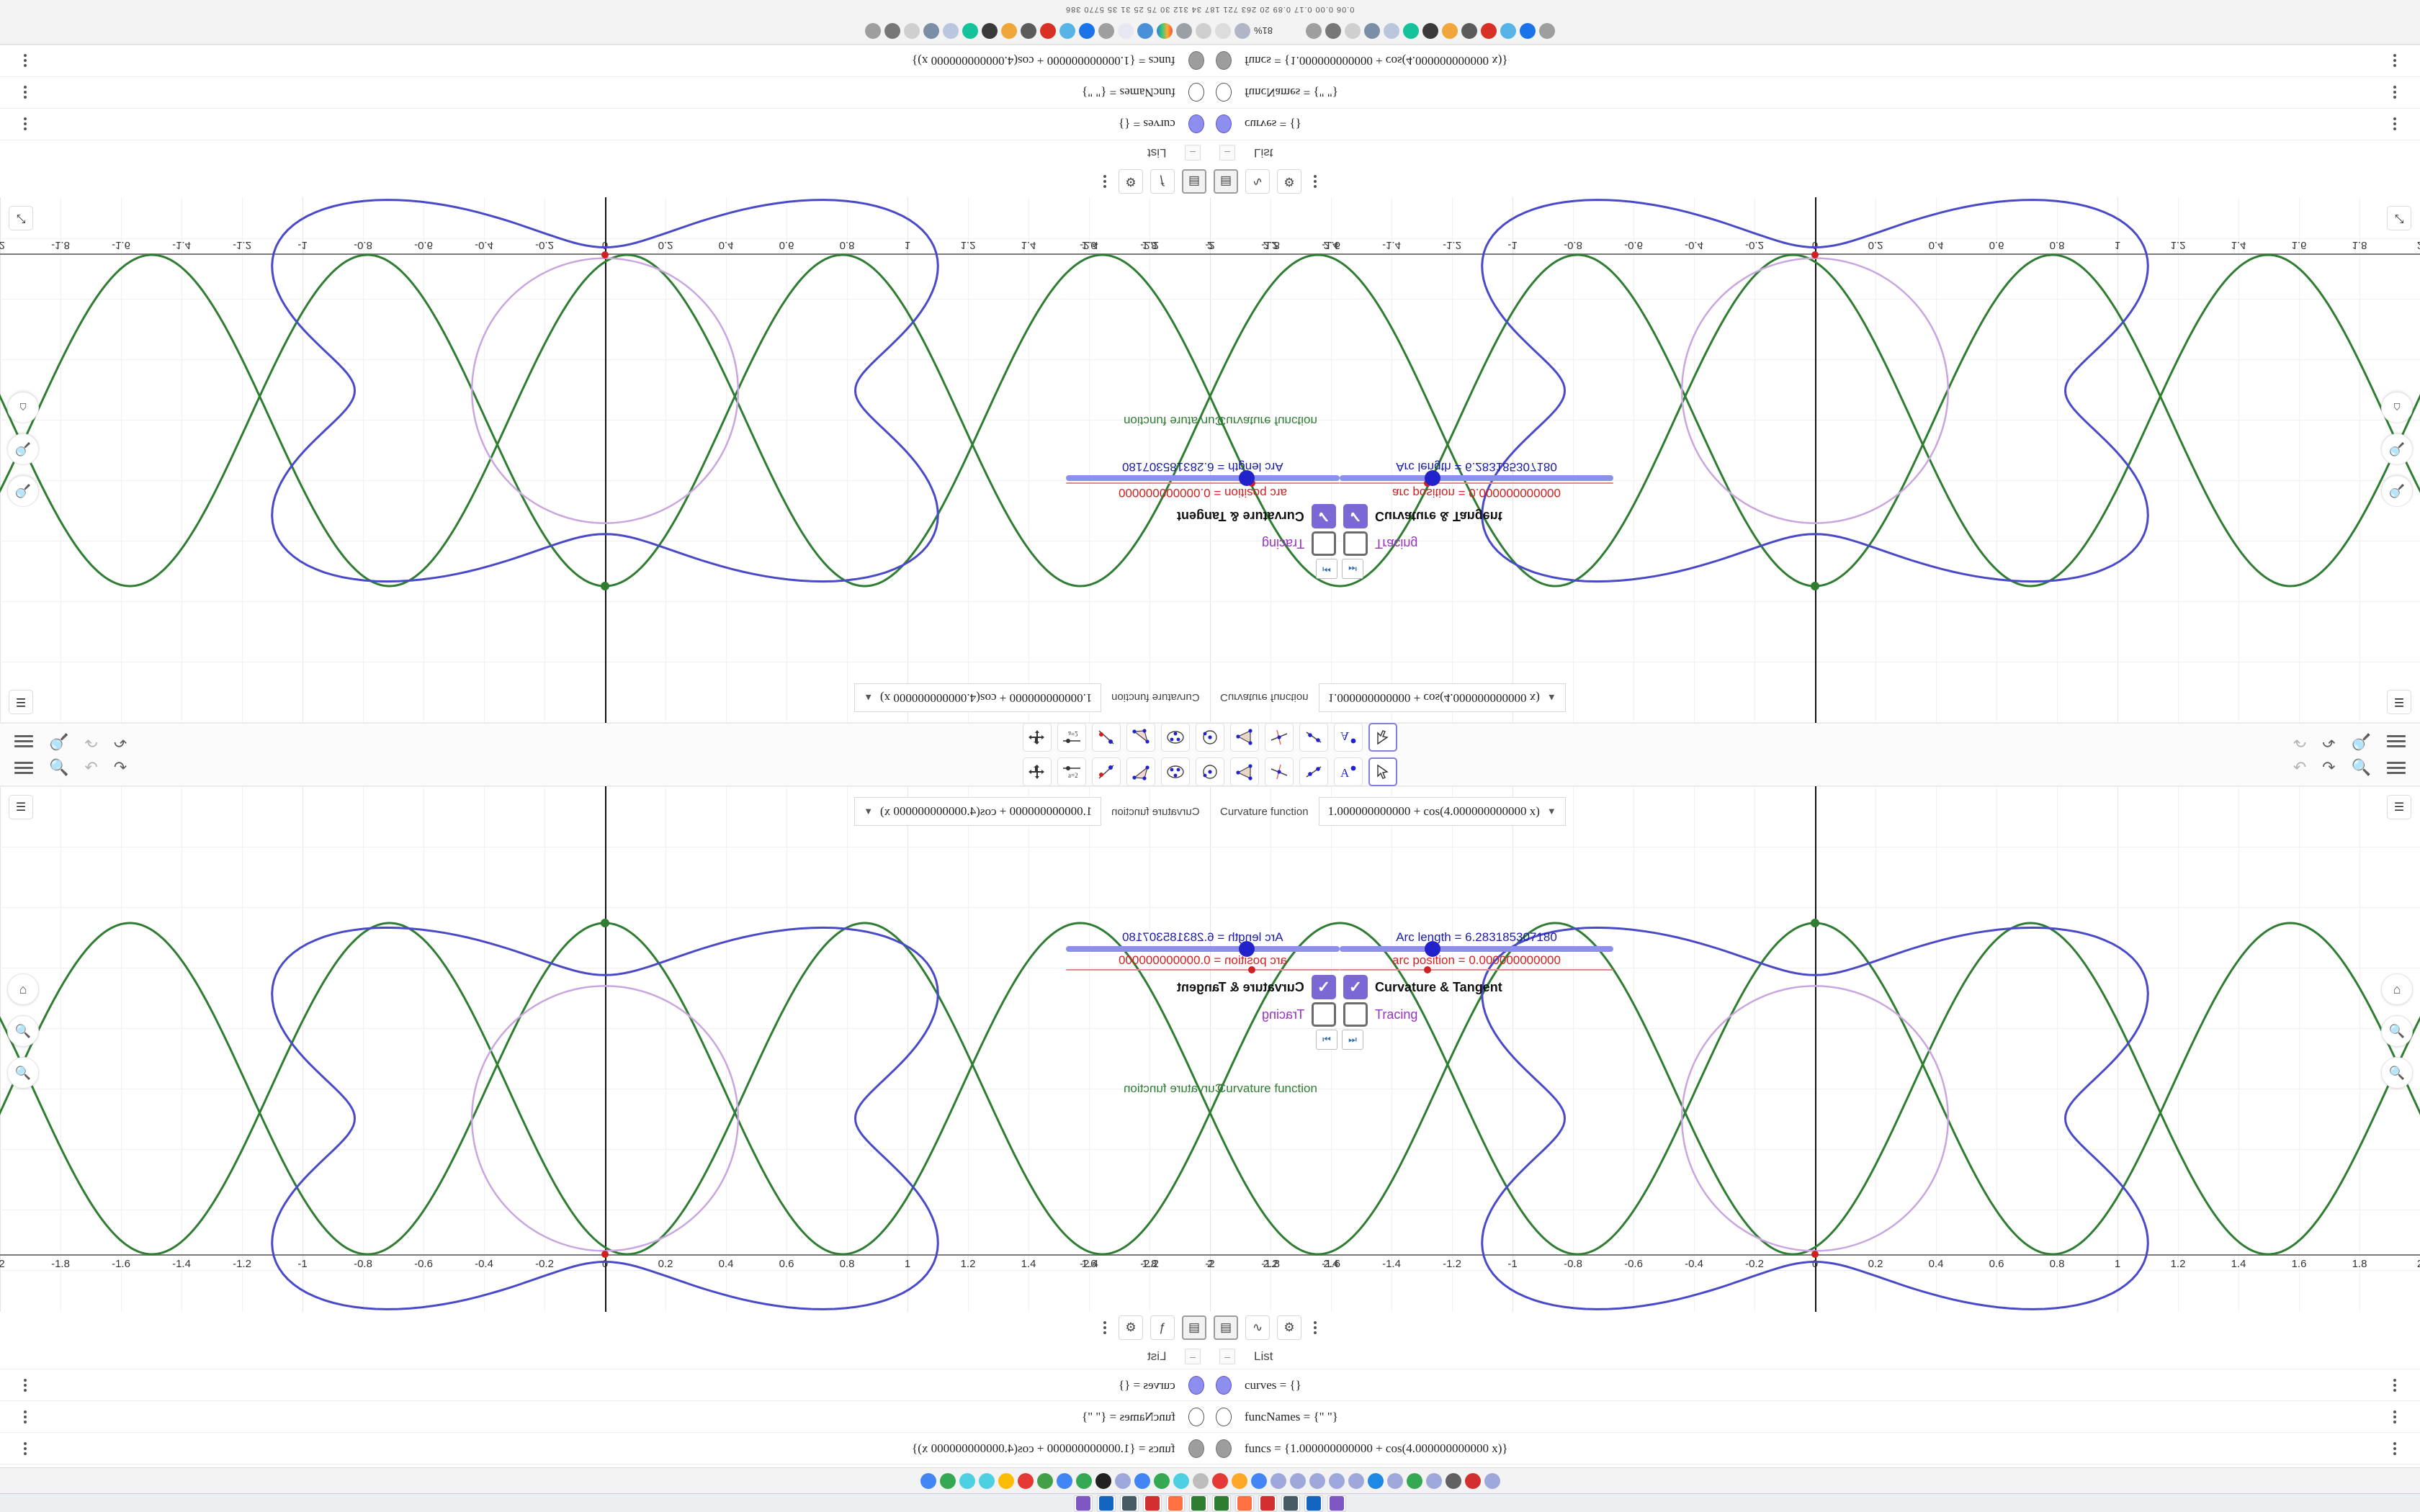  What do you see at coordinates (1106, 737) in the screenshot?
I see `point-on-object-tool` at bounding box center [1106, 737].